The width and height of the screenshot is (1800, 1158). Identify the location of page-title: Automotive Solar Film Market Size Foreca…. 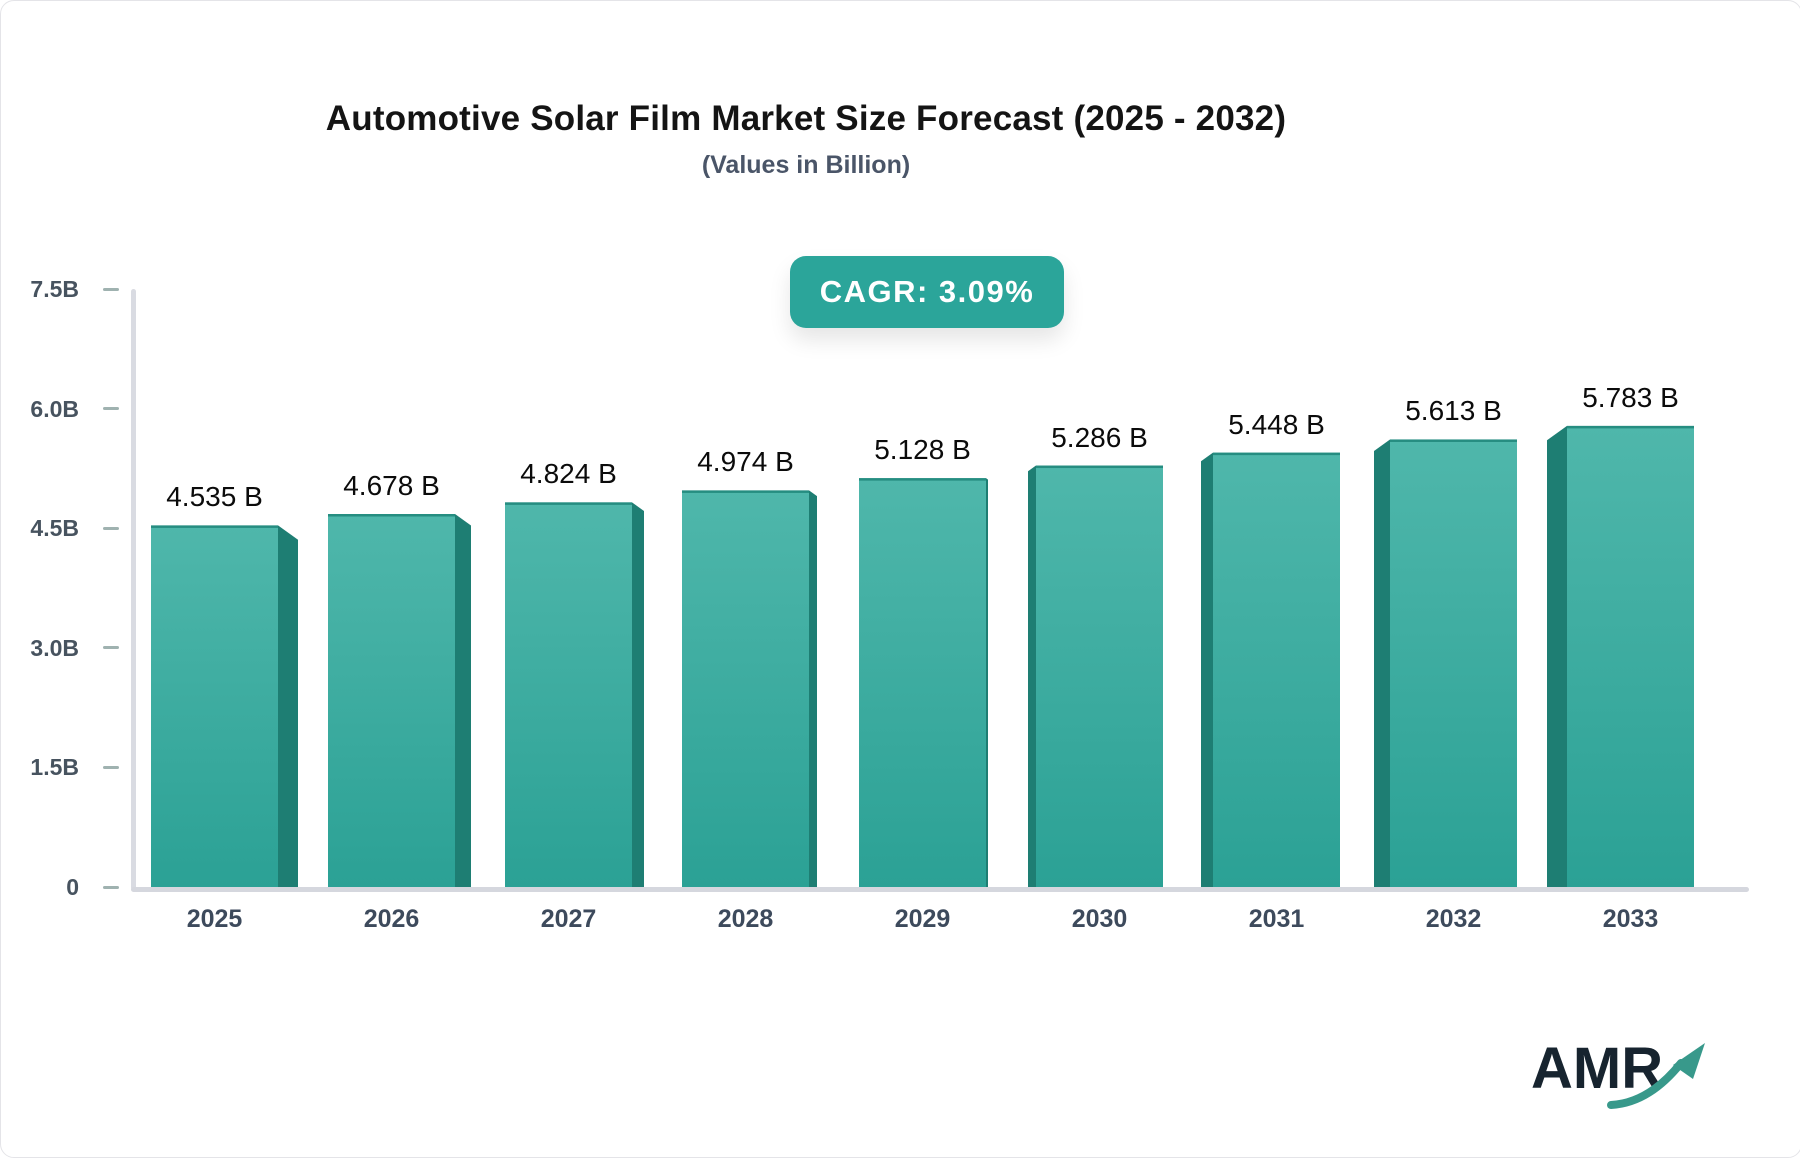
(806, 118).